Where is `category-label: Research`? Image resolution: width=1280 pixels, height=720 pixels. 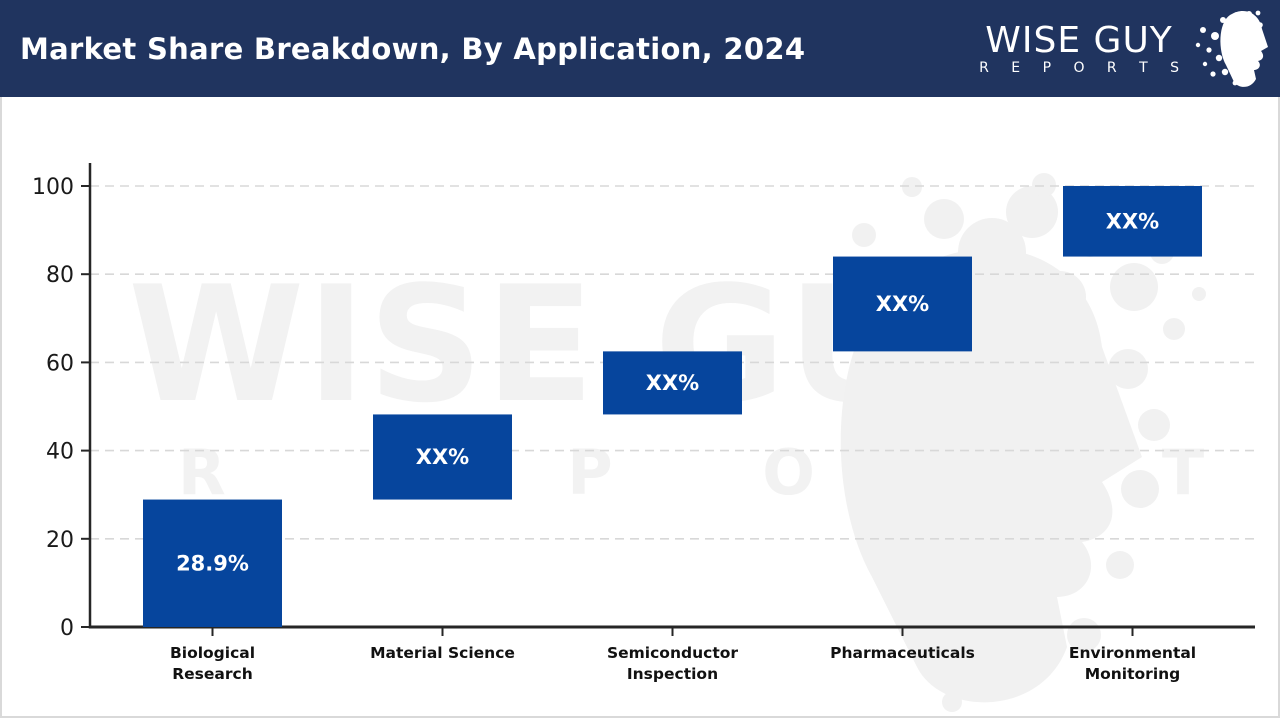 category-label: Research is located at coordinates (212, 674).